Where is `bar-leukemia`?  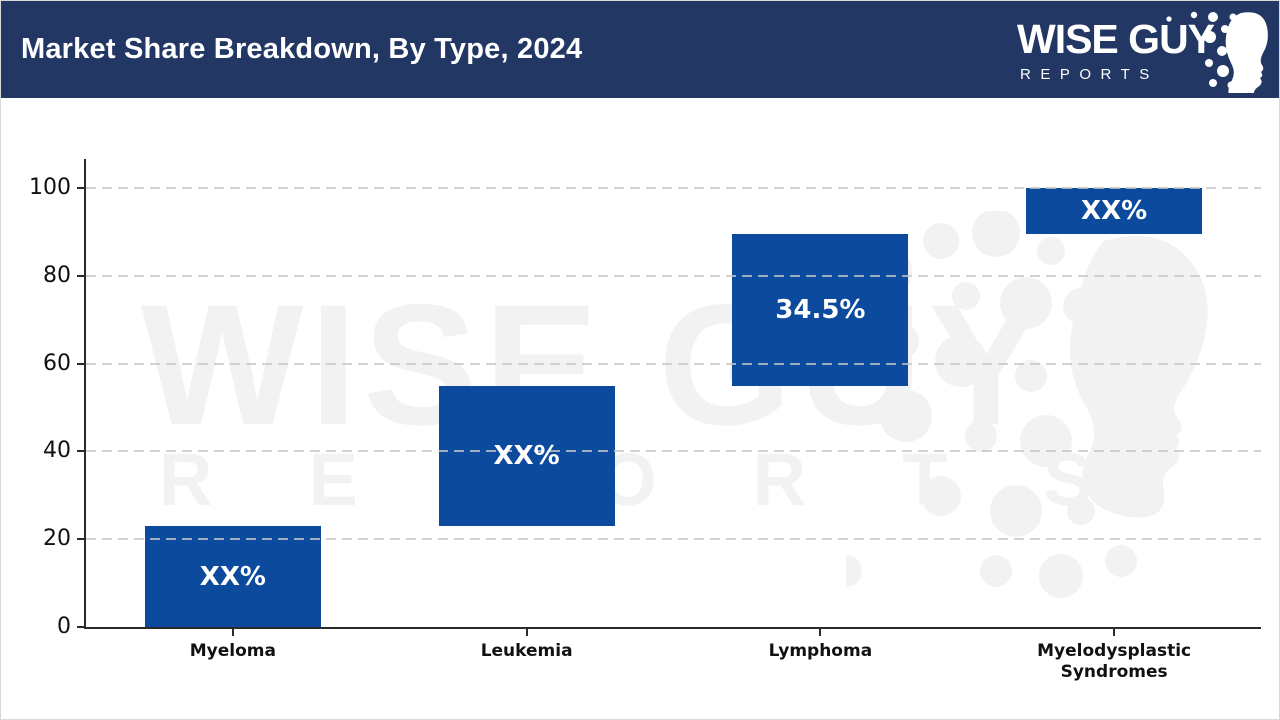 bar-leukemia is located at coordinates (526, 456).